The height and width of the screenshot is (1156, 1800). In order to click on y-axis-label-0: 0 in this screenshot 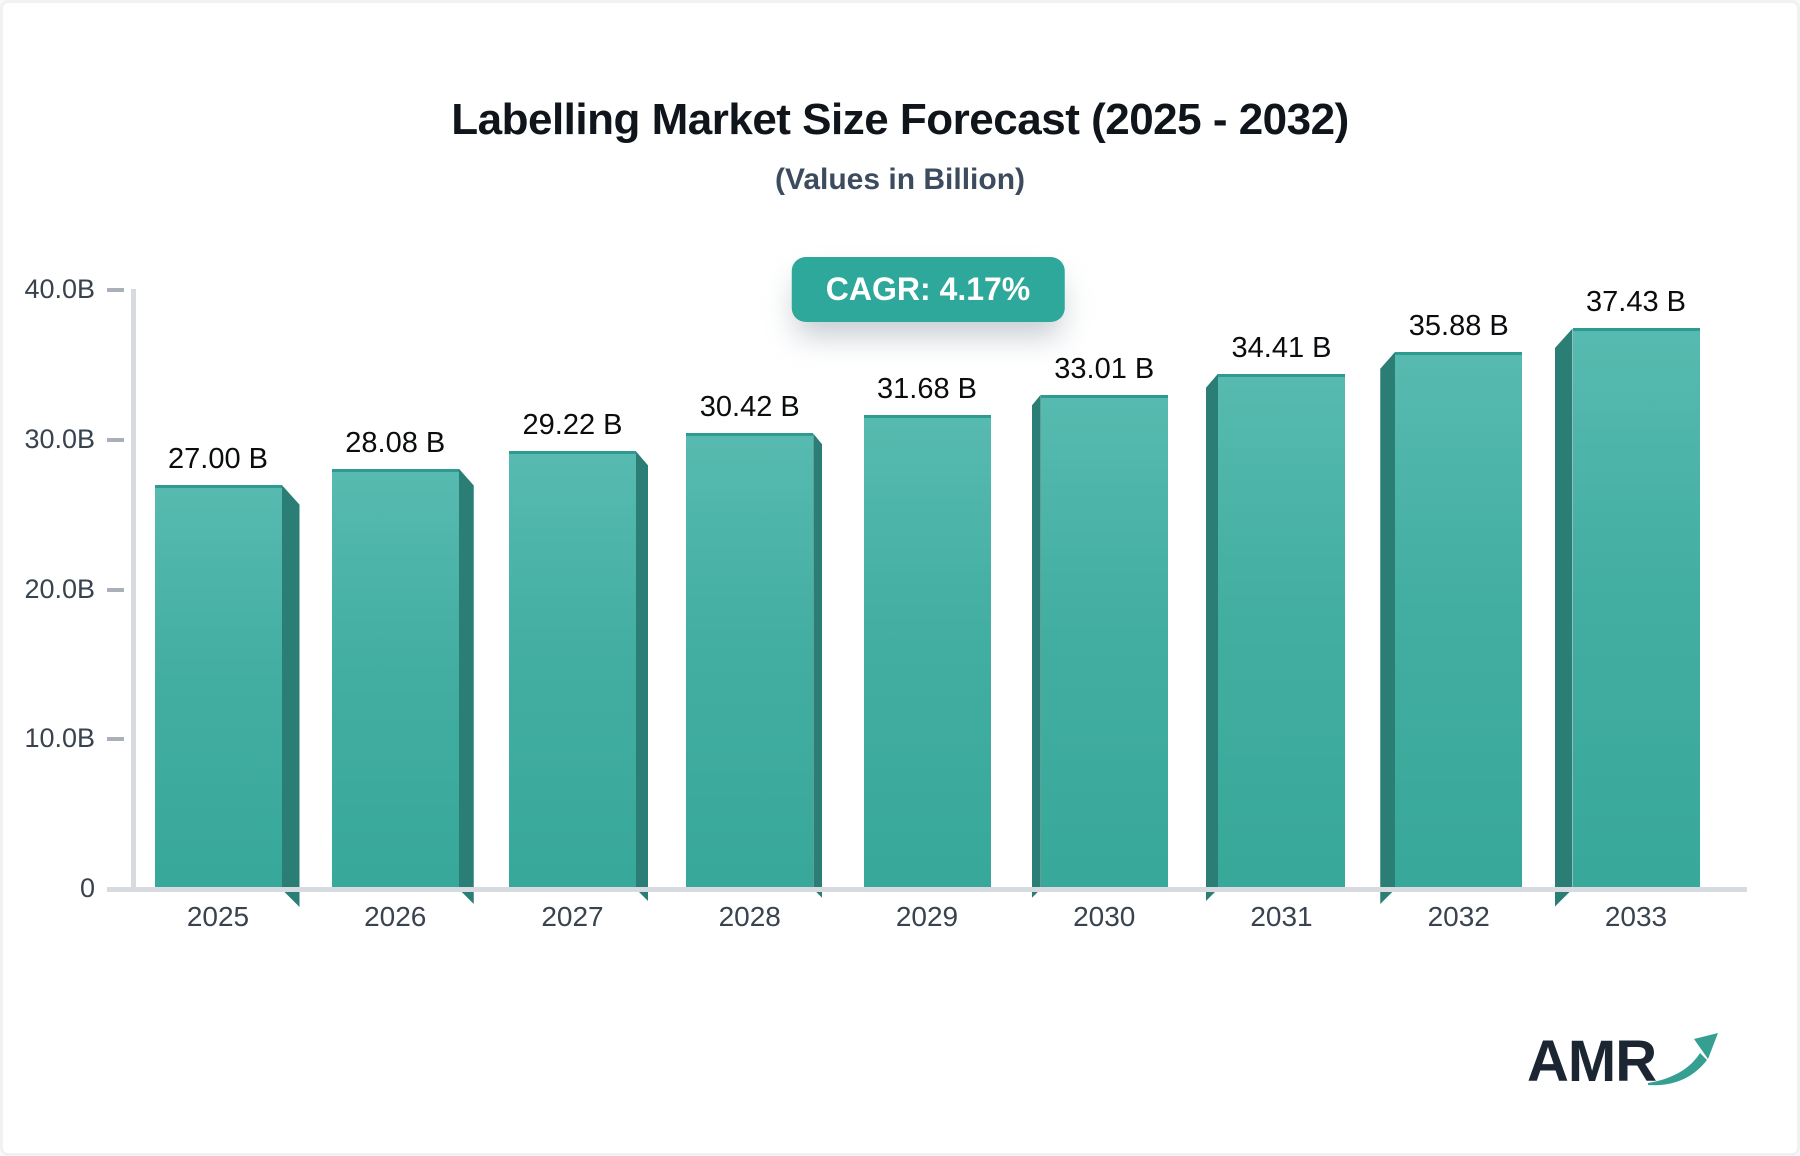, I will do `click(87, 888)`.